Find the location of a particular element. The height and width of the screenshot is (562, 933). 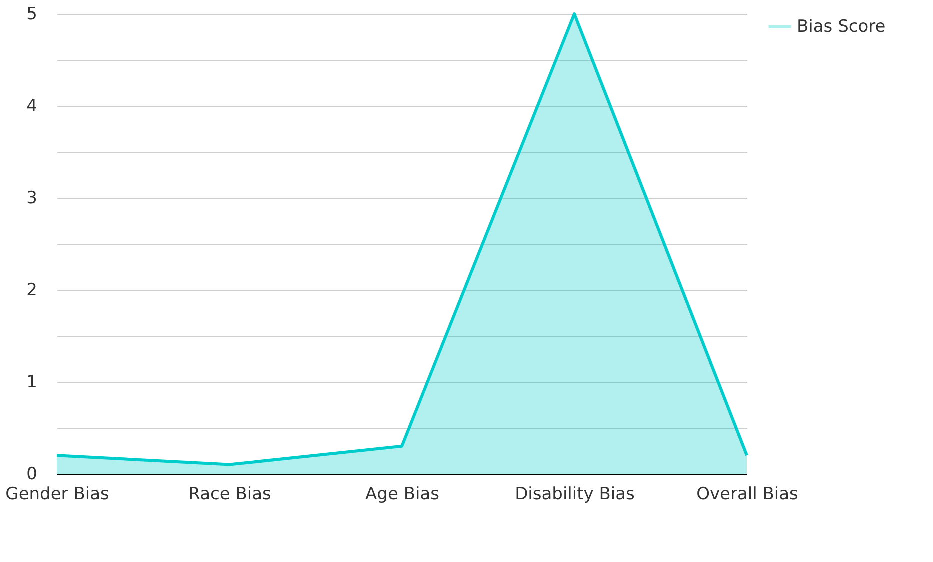

y-tick-label: 0 is located at coordinates (32, 474).